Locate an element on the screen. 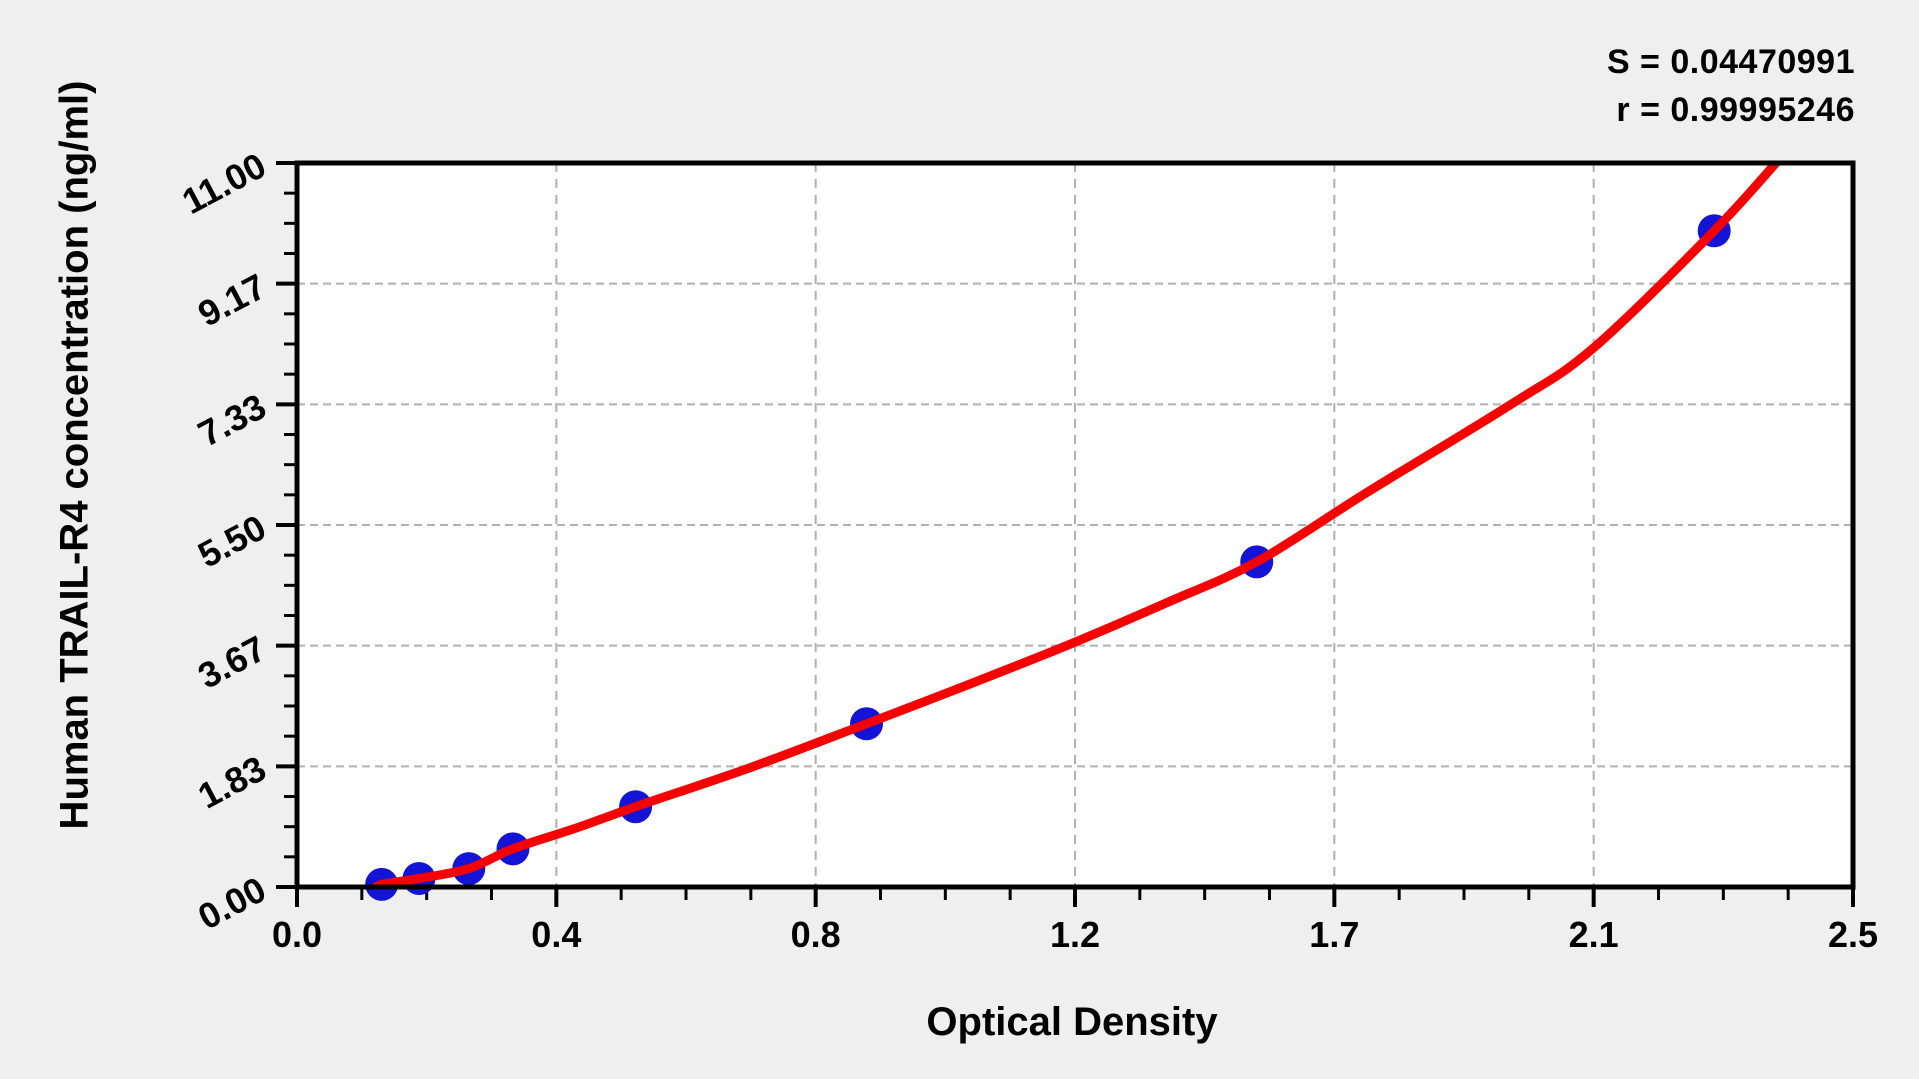 The height and width of the screenshot is (1079, 1919). x-axis-title: Optical Density is located at coordinates (1072, 1022).